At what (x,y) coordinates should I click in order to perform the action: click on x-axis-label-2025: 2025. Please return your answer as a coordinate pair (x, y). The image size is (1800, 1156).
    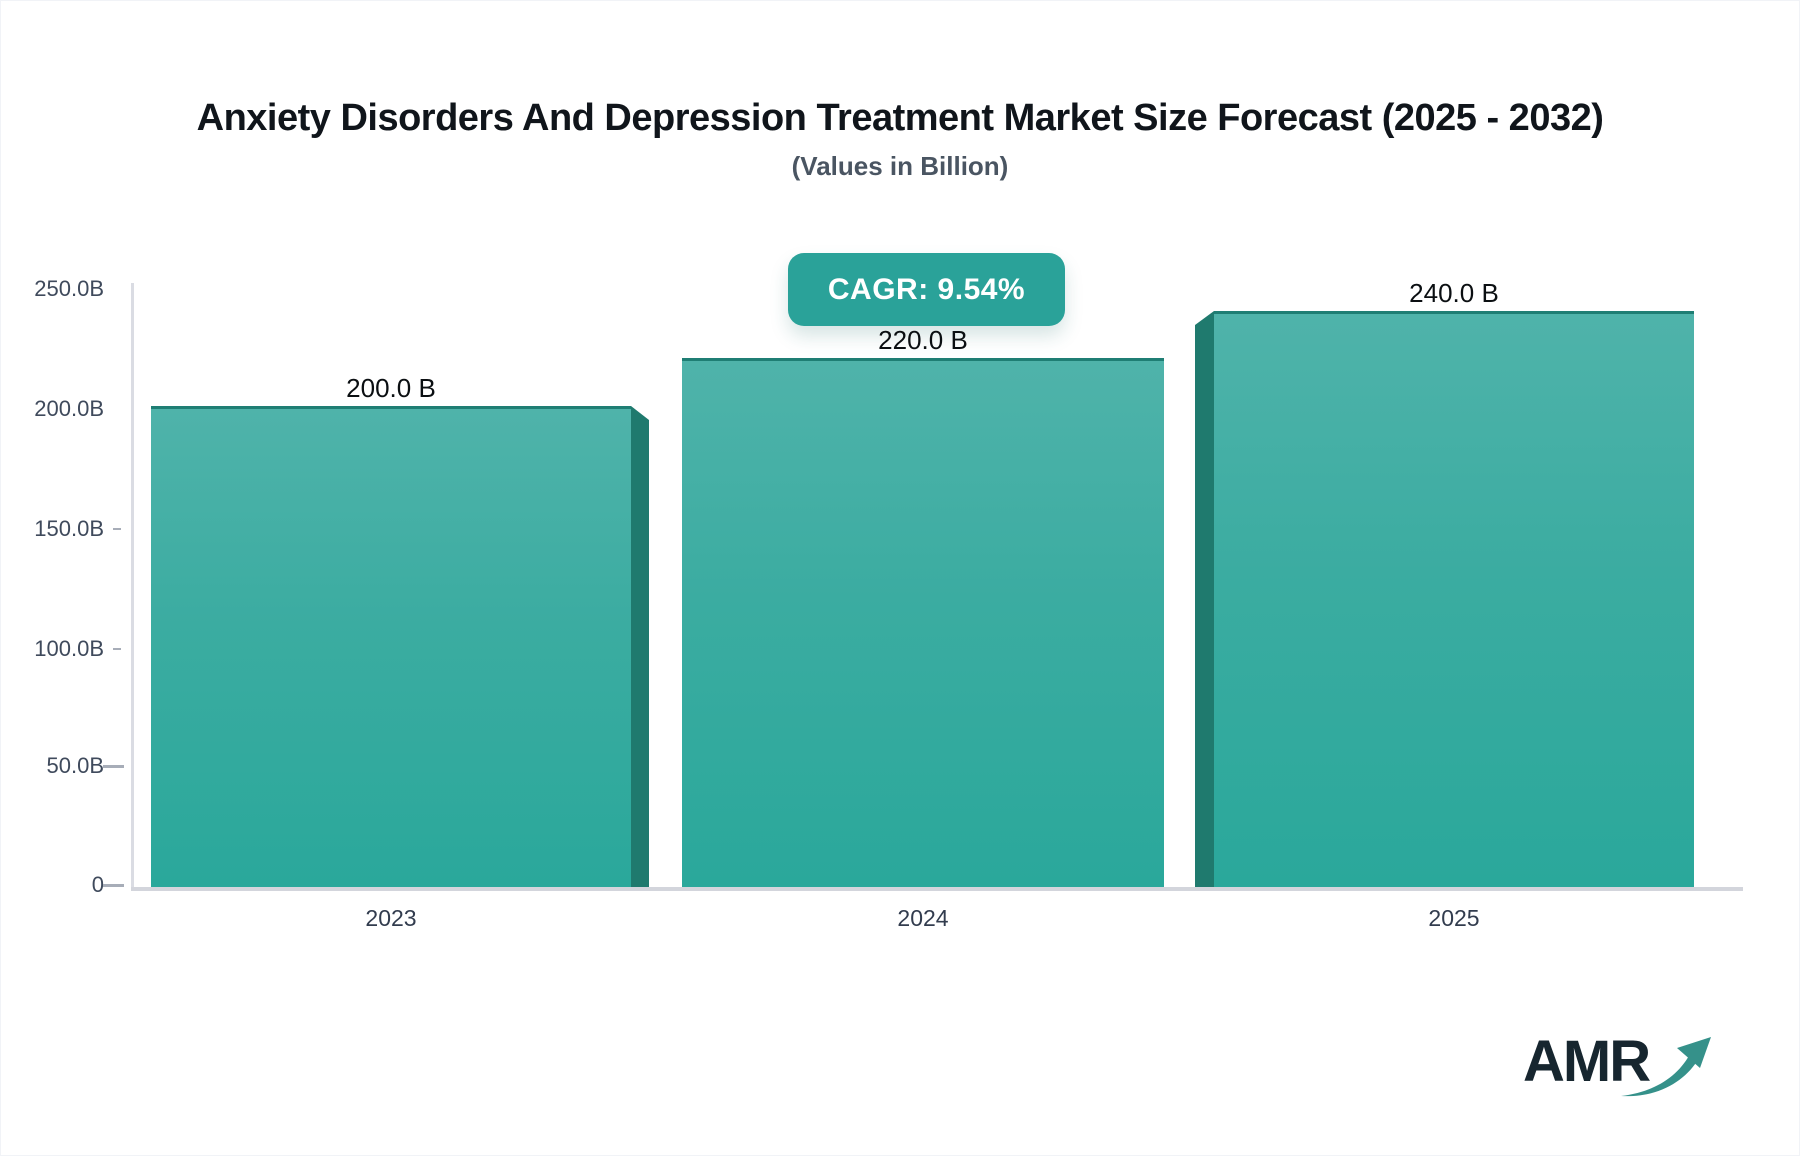
    Looking at the image, I should click on (1454, 918).